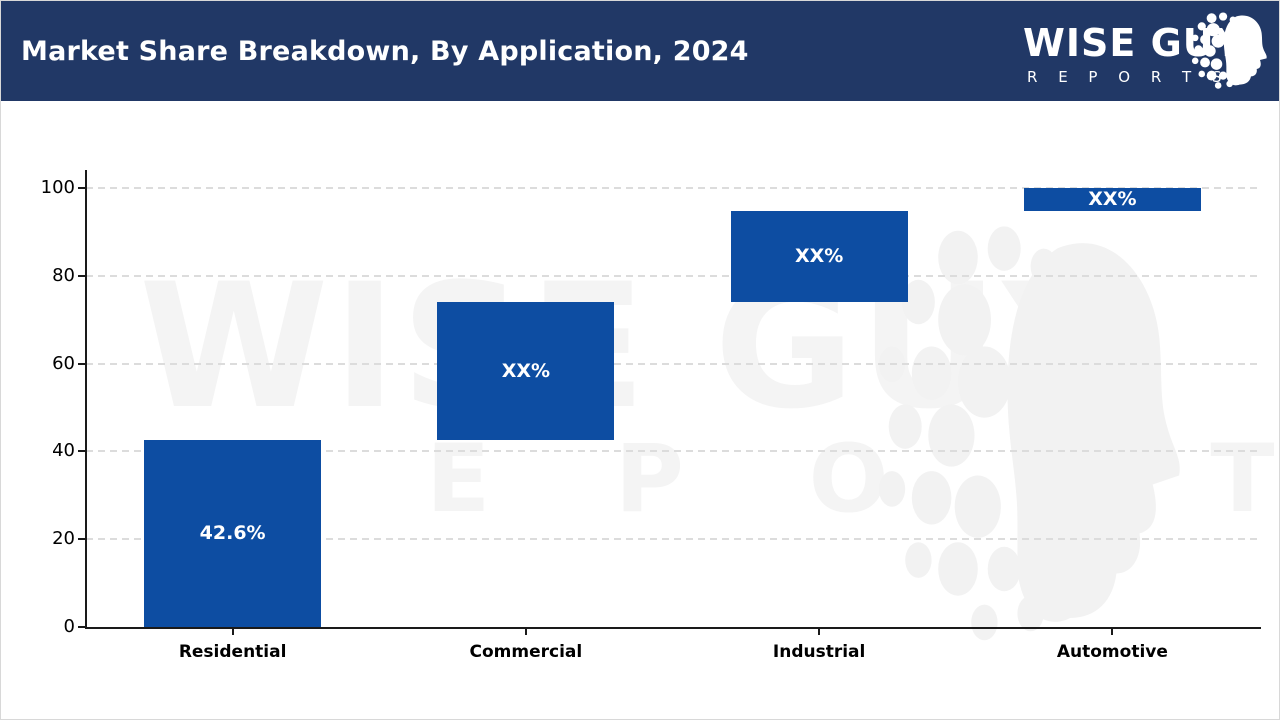 This screenshot has height=720, width=1280. Describe the element at coordinates (63, 451) in the screenshot. I see `y-tick-label-40: 40` at that location.